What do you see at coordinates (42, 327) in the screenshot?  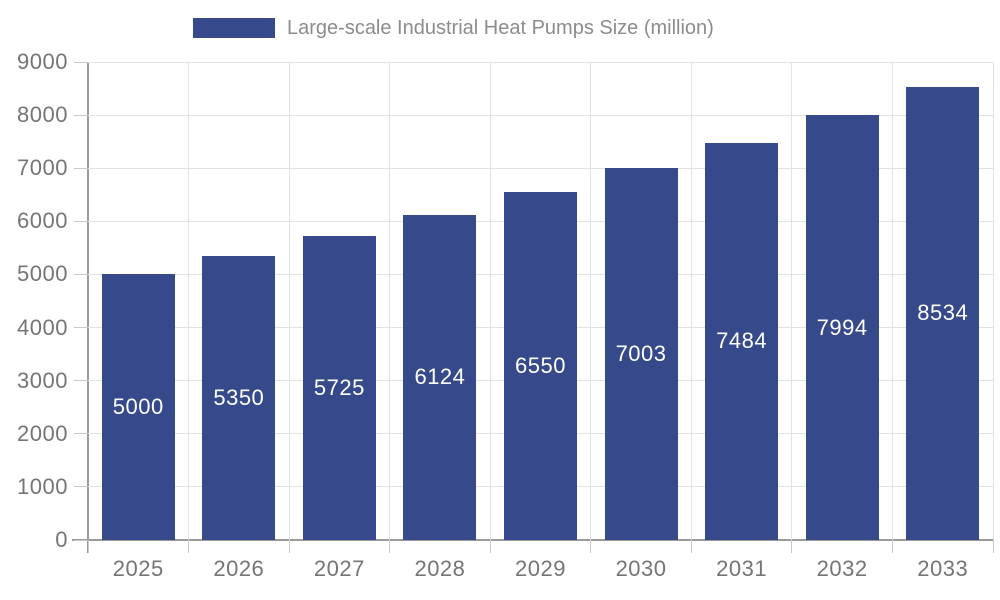 I see `y-axis-tick-label: 4000` at bounding box center [42, 327].